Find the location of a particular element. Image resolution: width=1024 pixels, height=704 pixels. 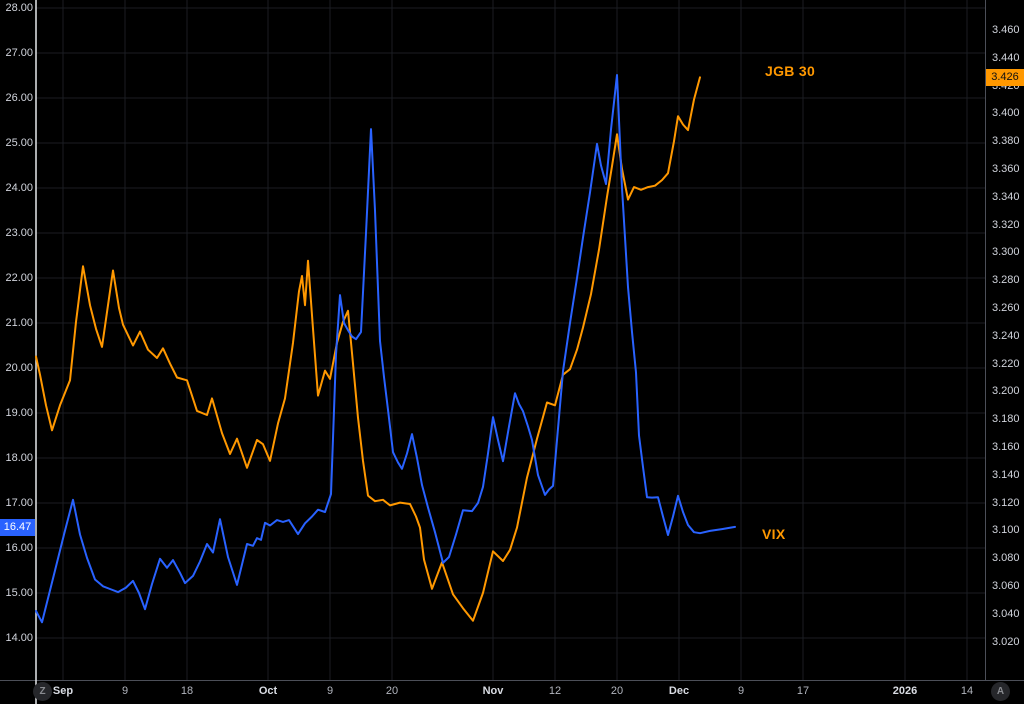

left-axis-tick: 16.00 is located at coordinates (19, 548).